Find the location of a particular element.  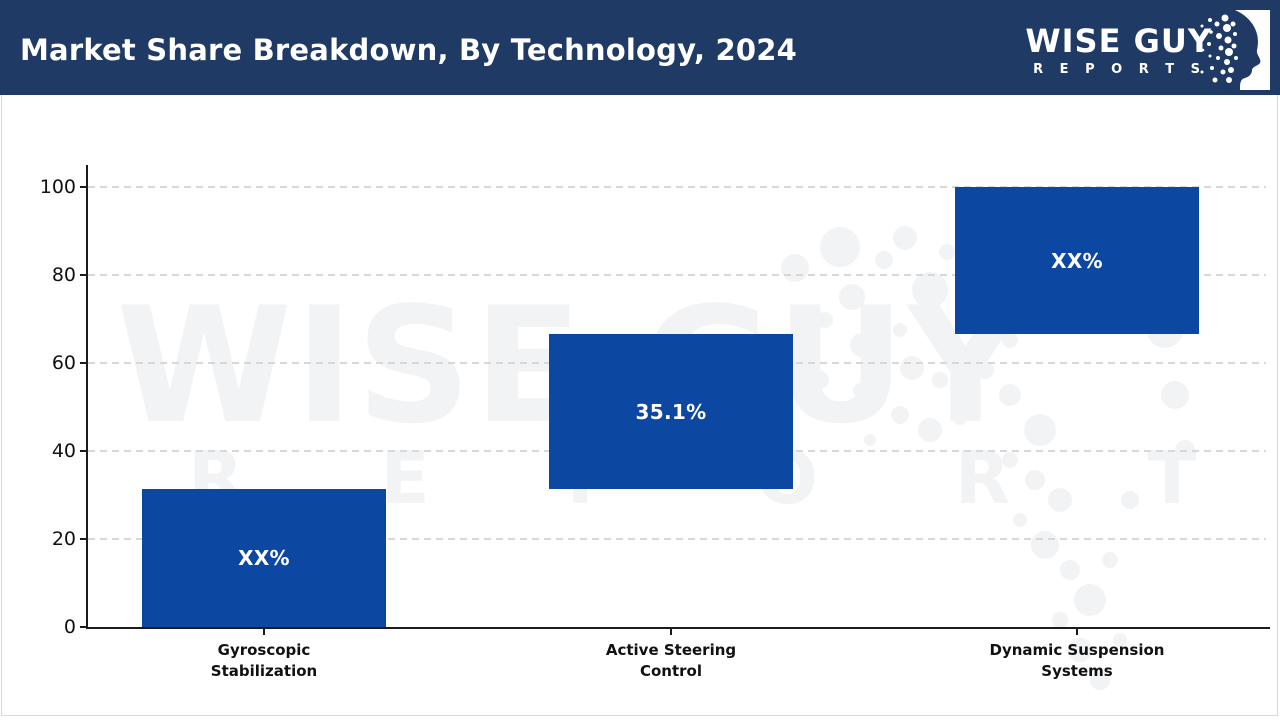

y-tick-label: 80 is located at coordinates (63, 275).